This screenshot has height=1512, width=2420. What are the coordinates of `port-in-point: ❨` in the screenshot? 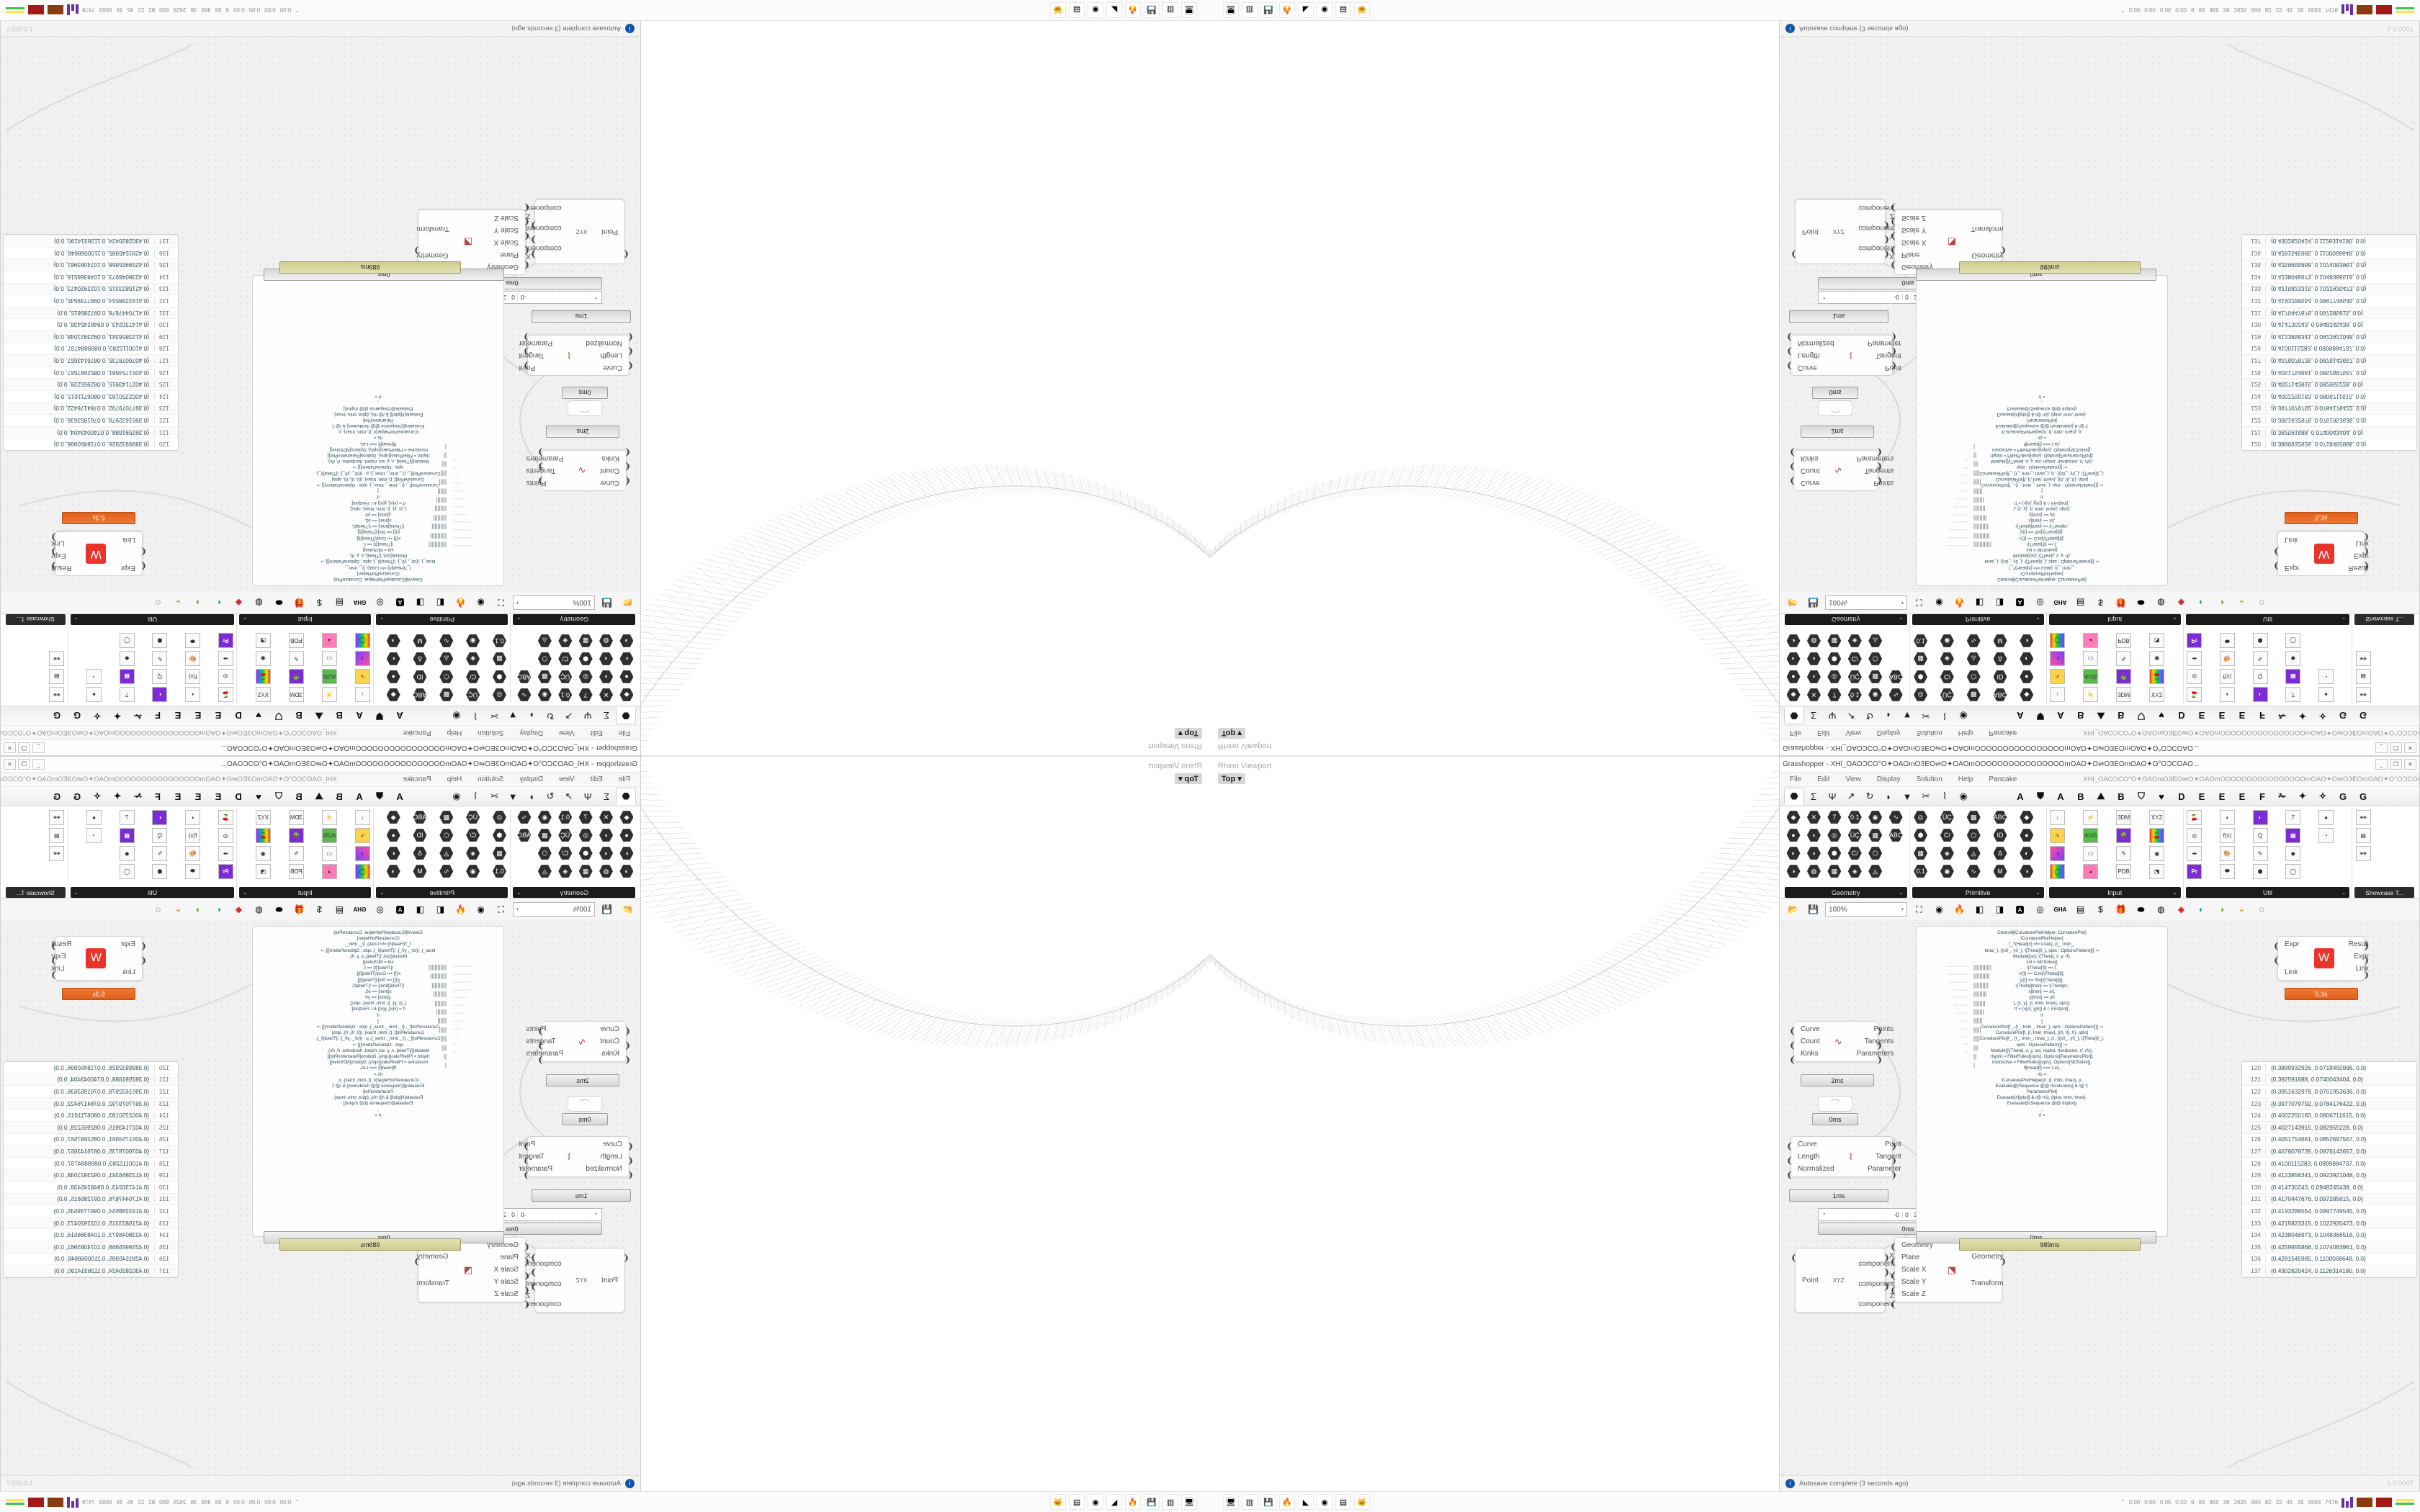 It's located at (625, 1258).